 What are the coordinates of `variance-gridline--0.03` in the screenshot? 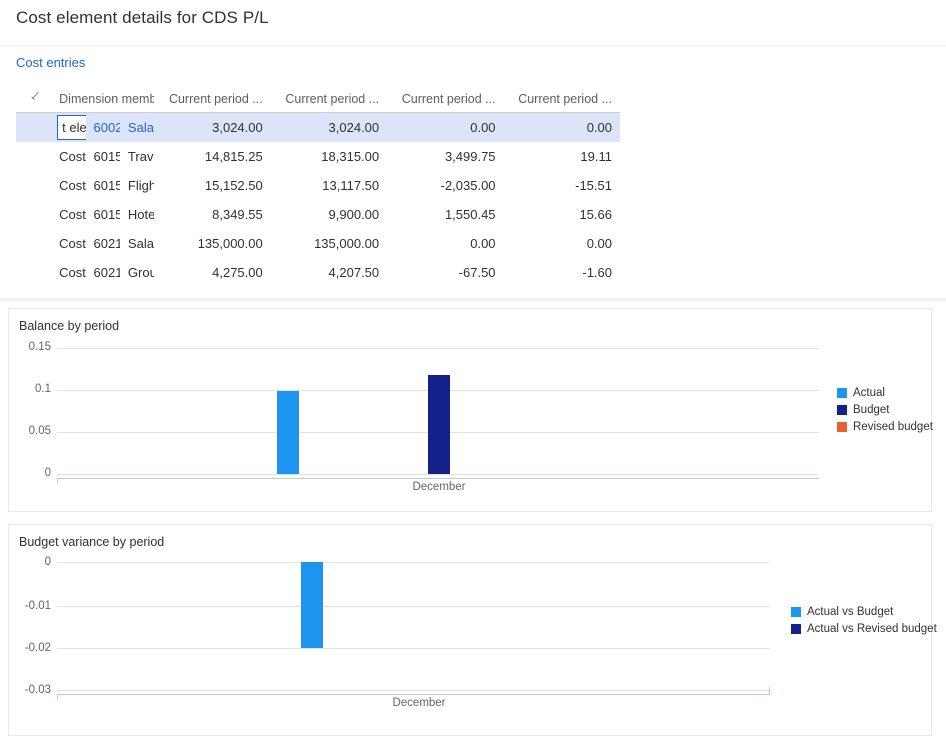 It's located at (413, 690).